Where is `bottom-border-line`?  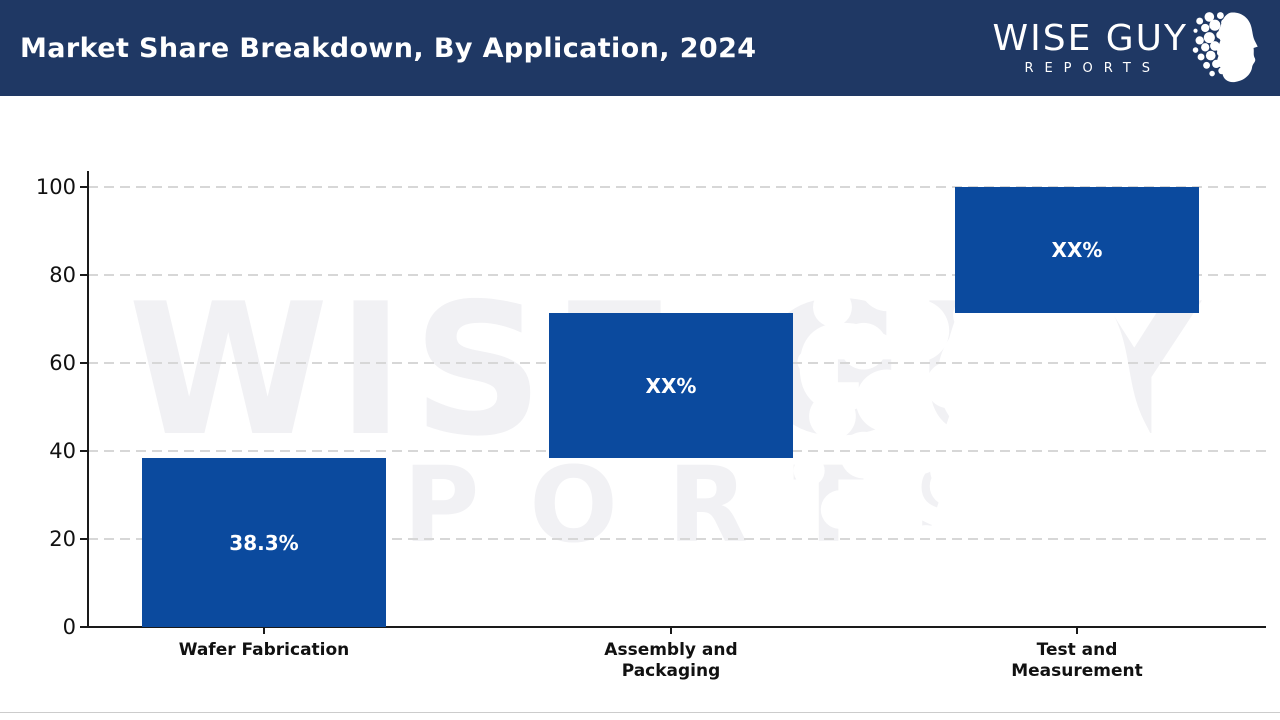
bottom-border-line is located at coordinates (640, 712).